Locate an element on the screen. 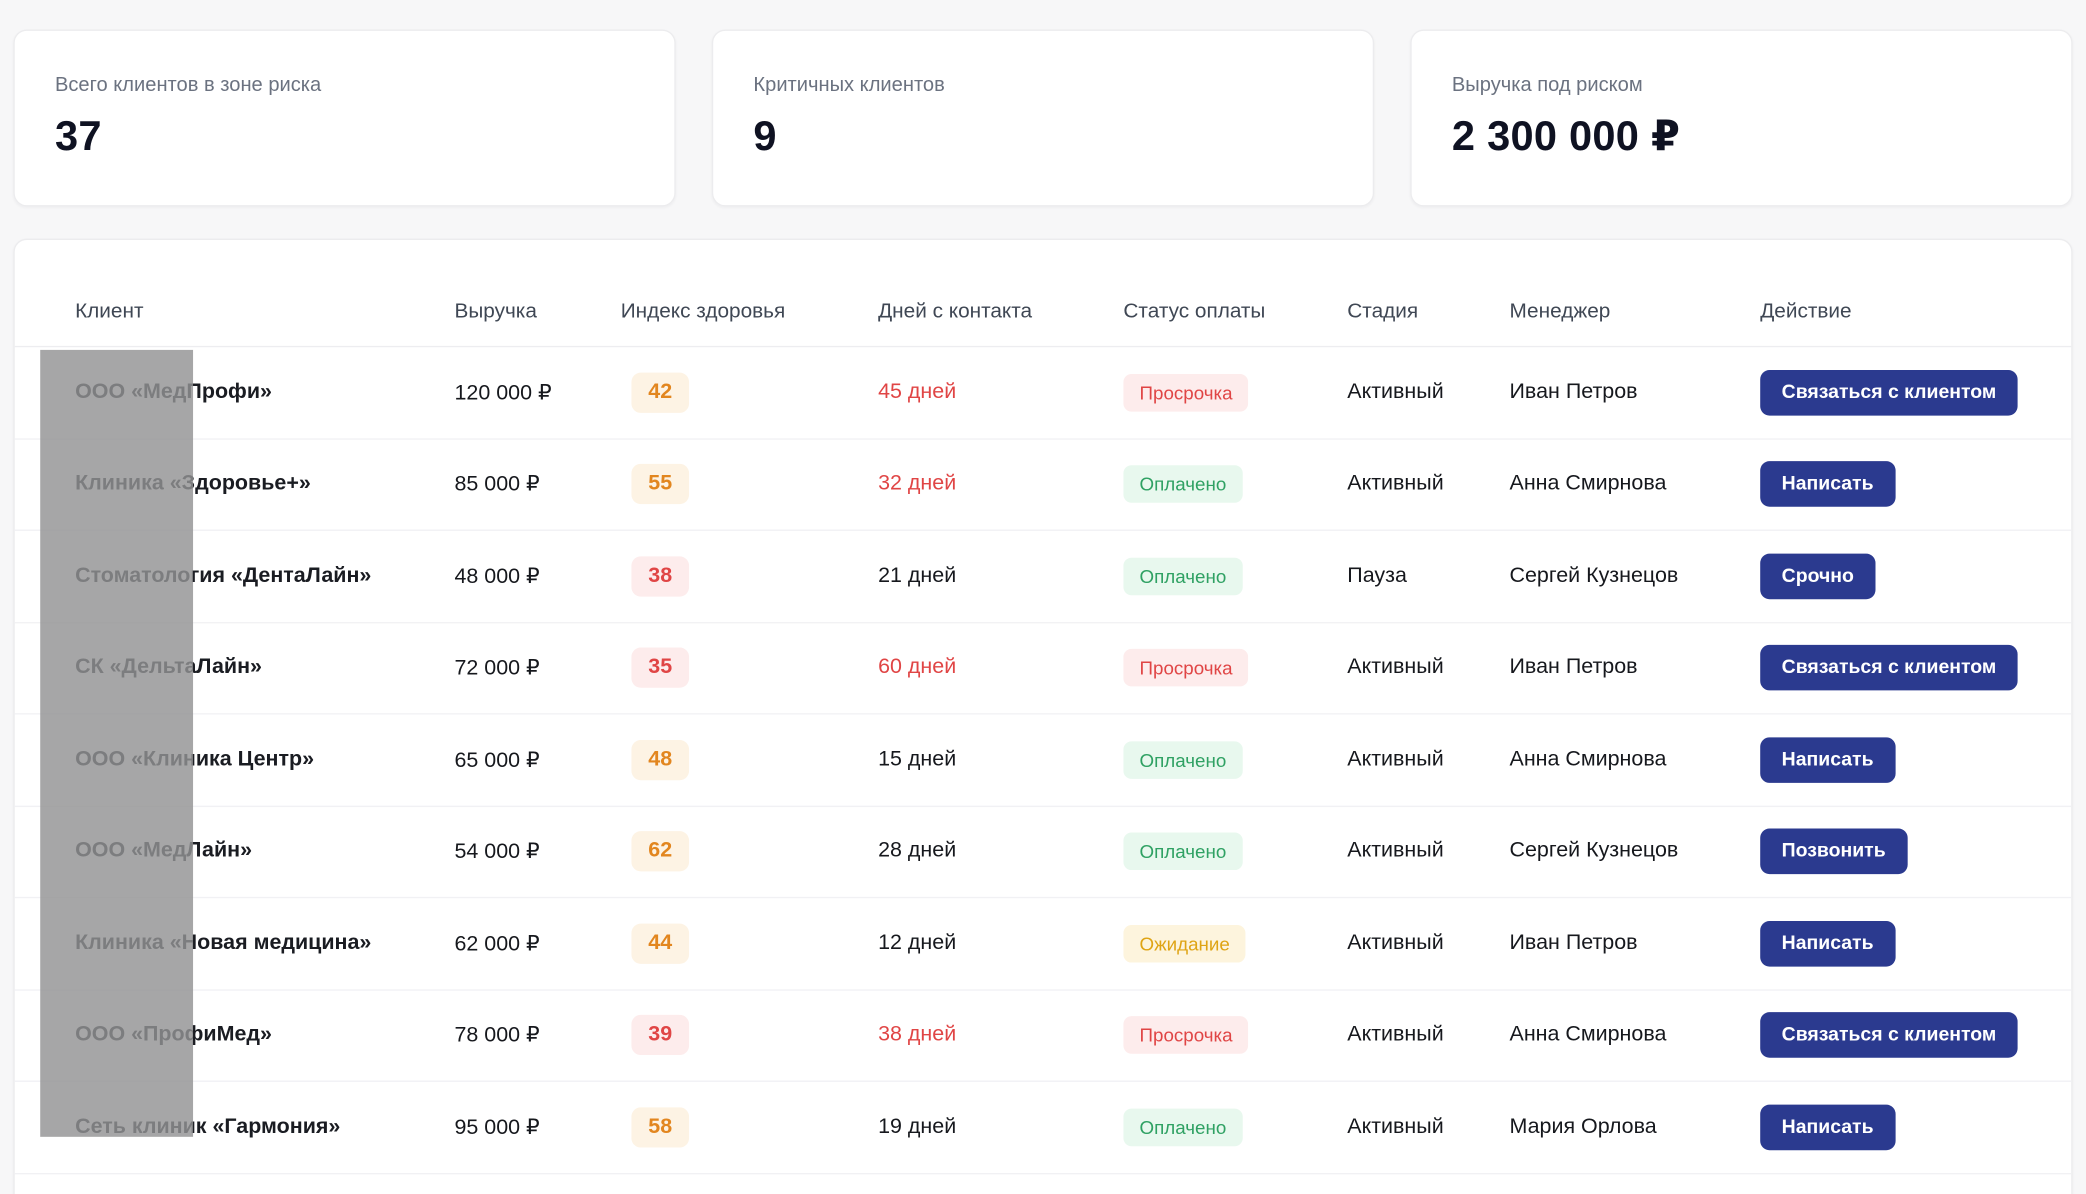  health-index-cell: 48 is located at coordinates (749, 759).